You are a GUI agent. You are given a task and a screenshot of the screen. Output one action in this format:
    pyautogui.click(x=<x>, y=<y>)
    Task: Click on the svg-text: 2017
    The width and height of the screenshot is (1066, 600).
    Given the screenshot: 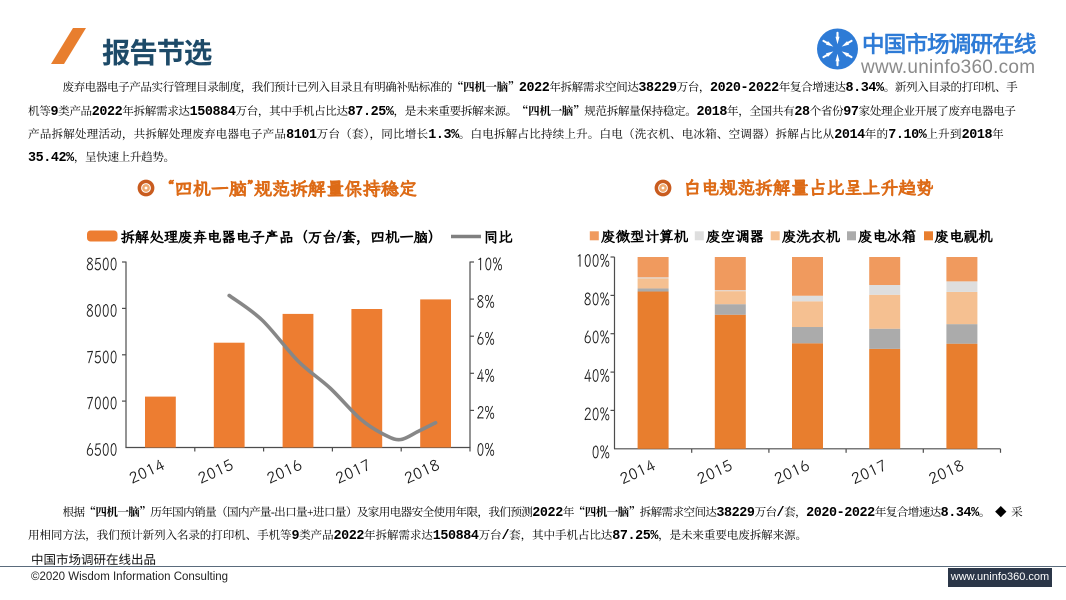 What is the action you would take?
    pyautogui.click(x=869, y=472)
    